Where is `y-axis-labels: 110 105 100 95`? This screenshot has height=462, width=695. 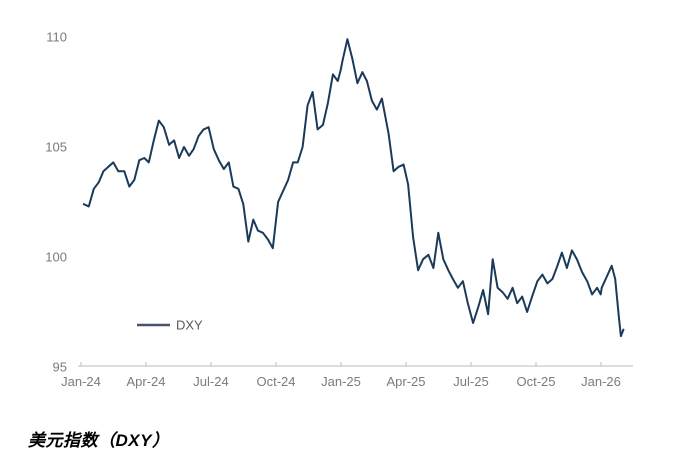 y-axis-labels: 110 105 100 95 is located at coordinates (56, 202).